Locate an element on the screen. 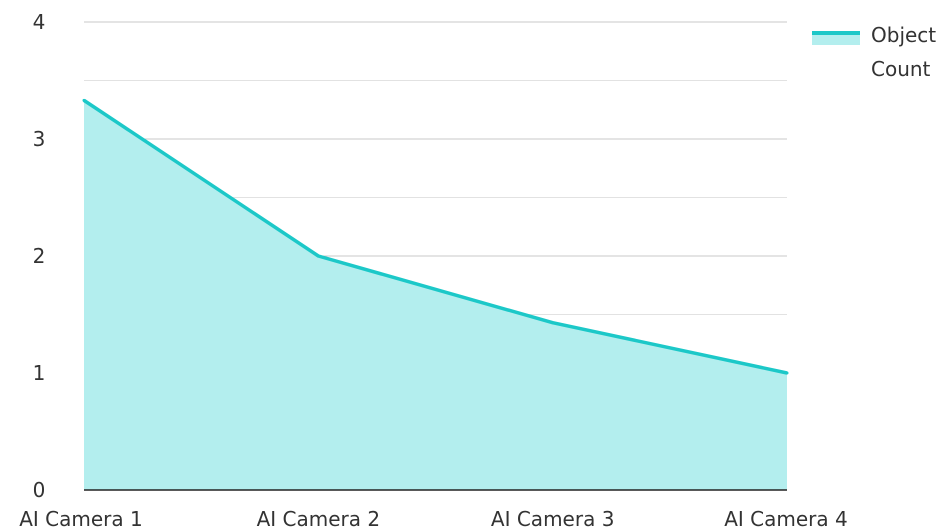 The width and height of the screenshot is (949, 531). x-tick-label-1: AI Camera 2 is located at coordinates (319, 519).